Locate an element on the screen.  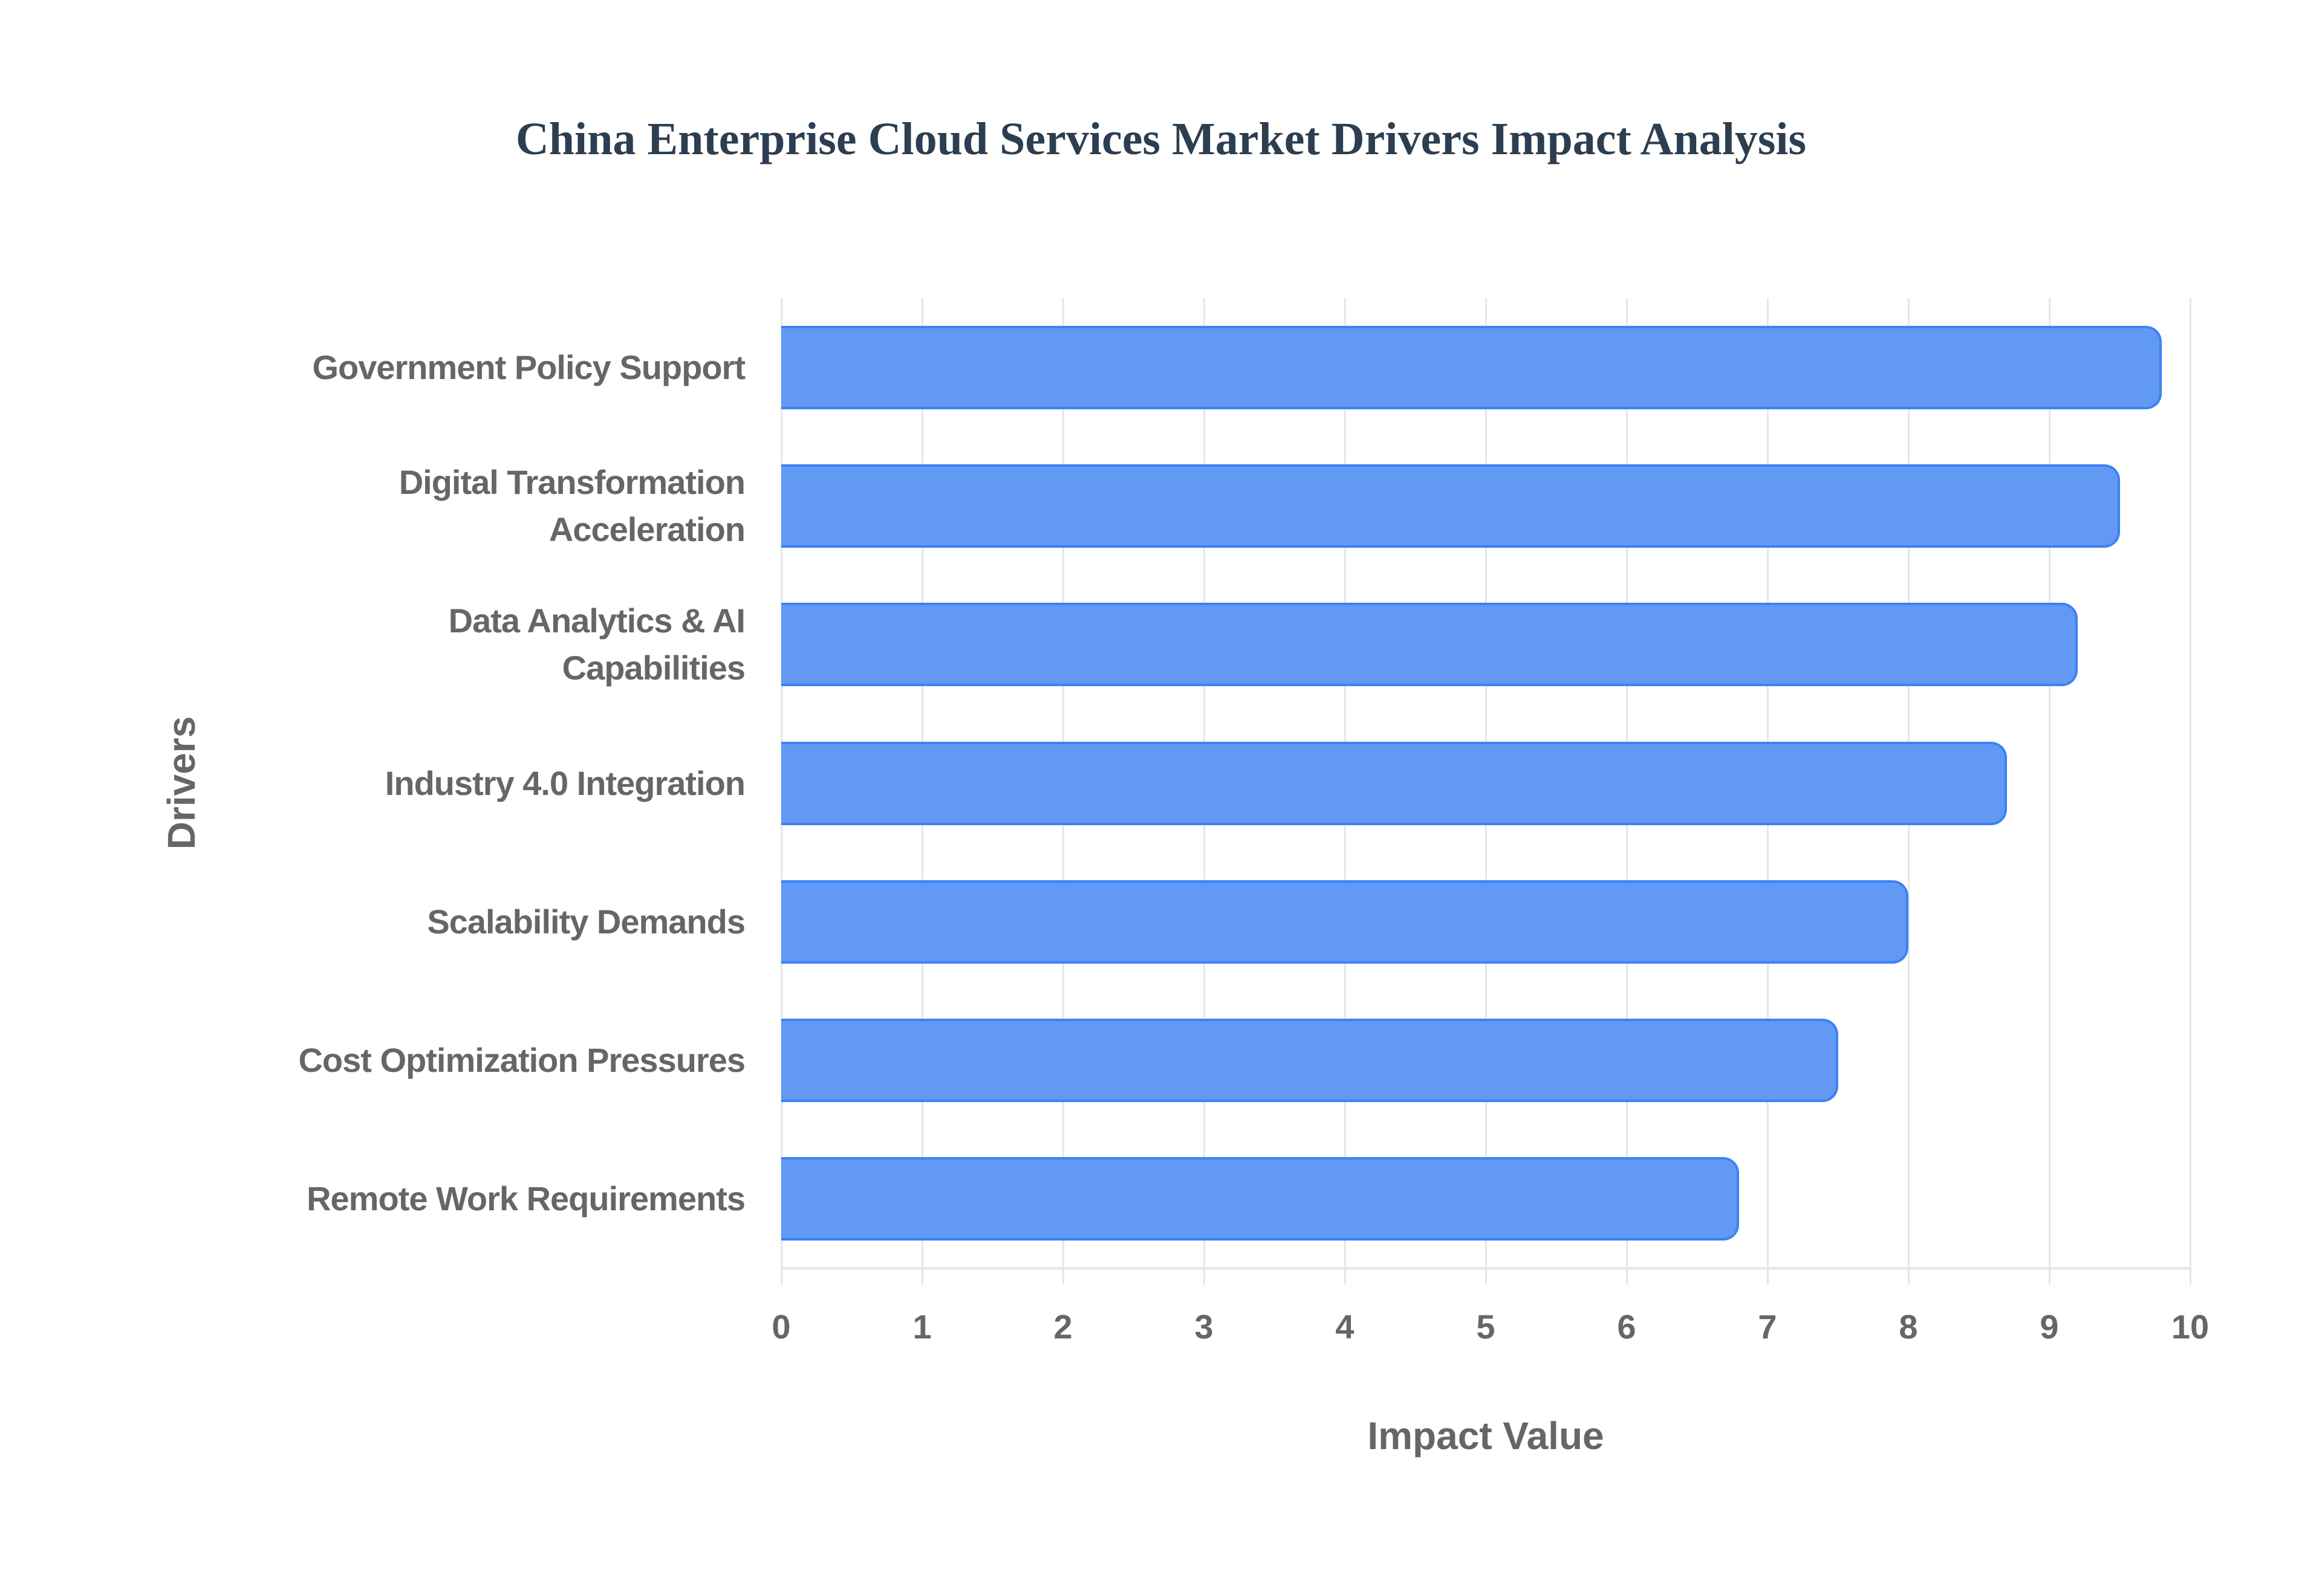
x-axis-title: Impact Value is located at coordinates (1485, 1436).